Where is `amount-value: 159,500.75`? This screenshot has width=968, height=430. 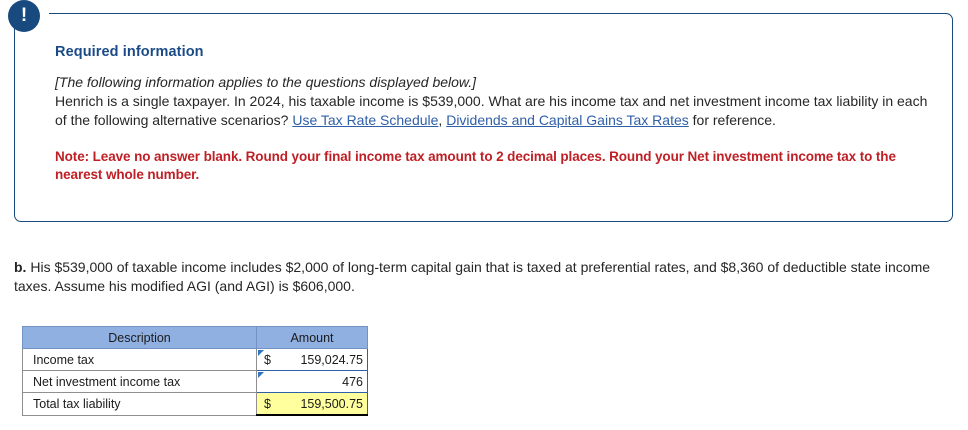
amount-value: 159,500.75 is located at coordinates (331, 403).